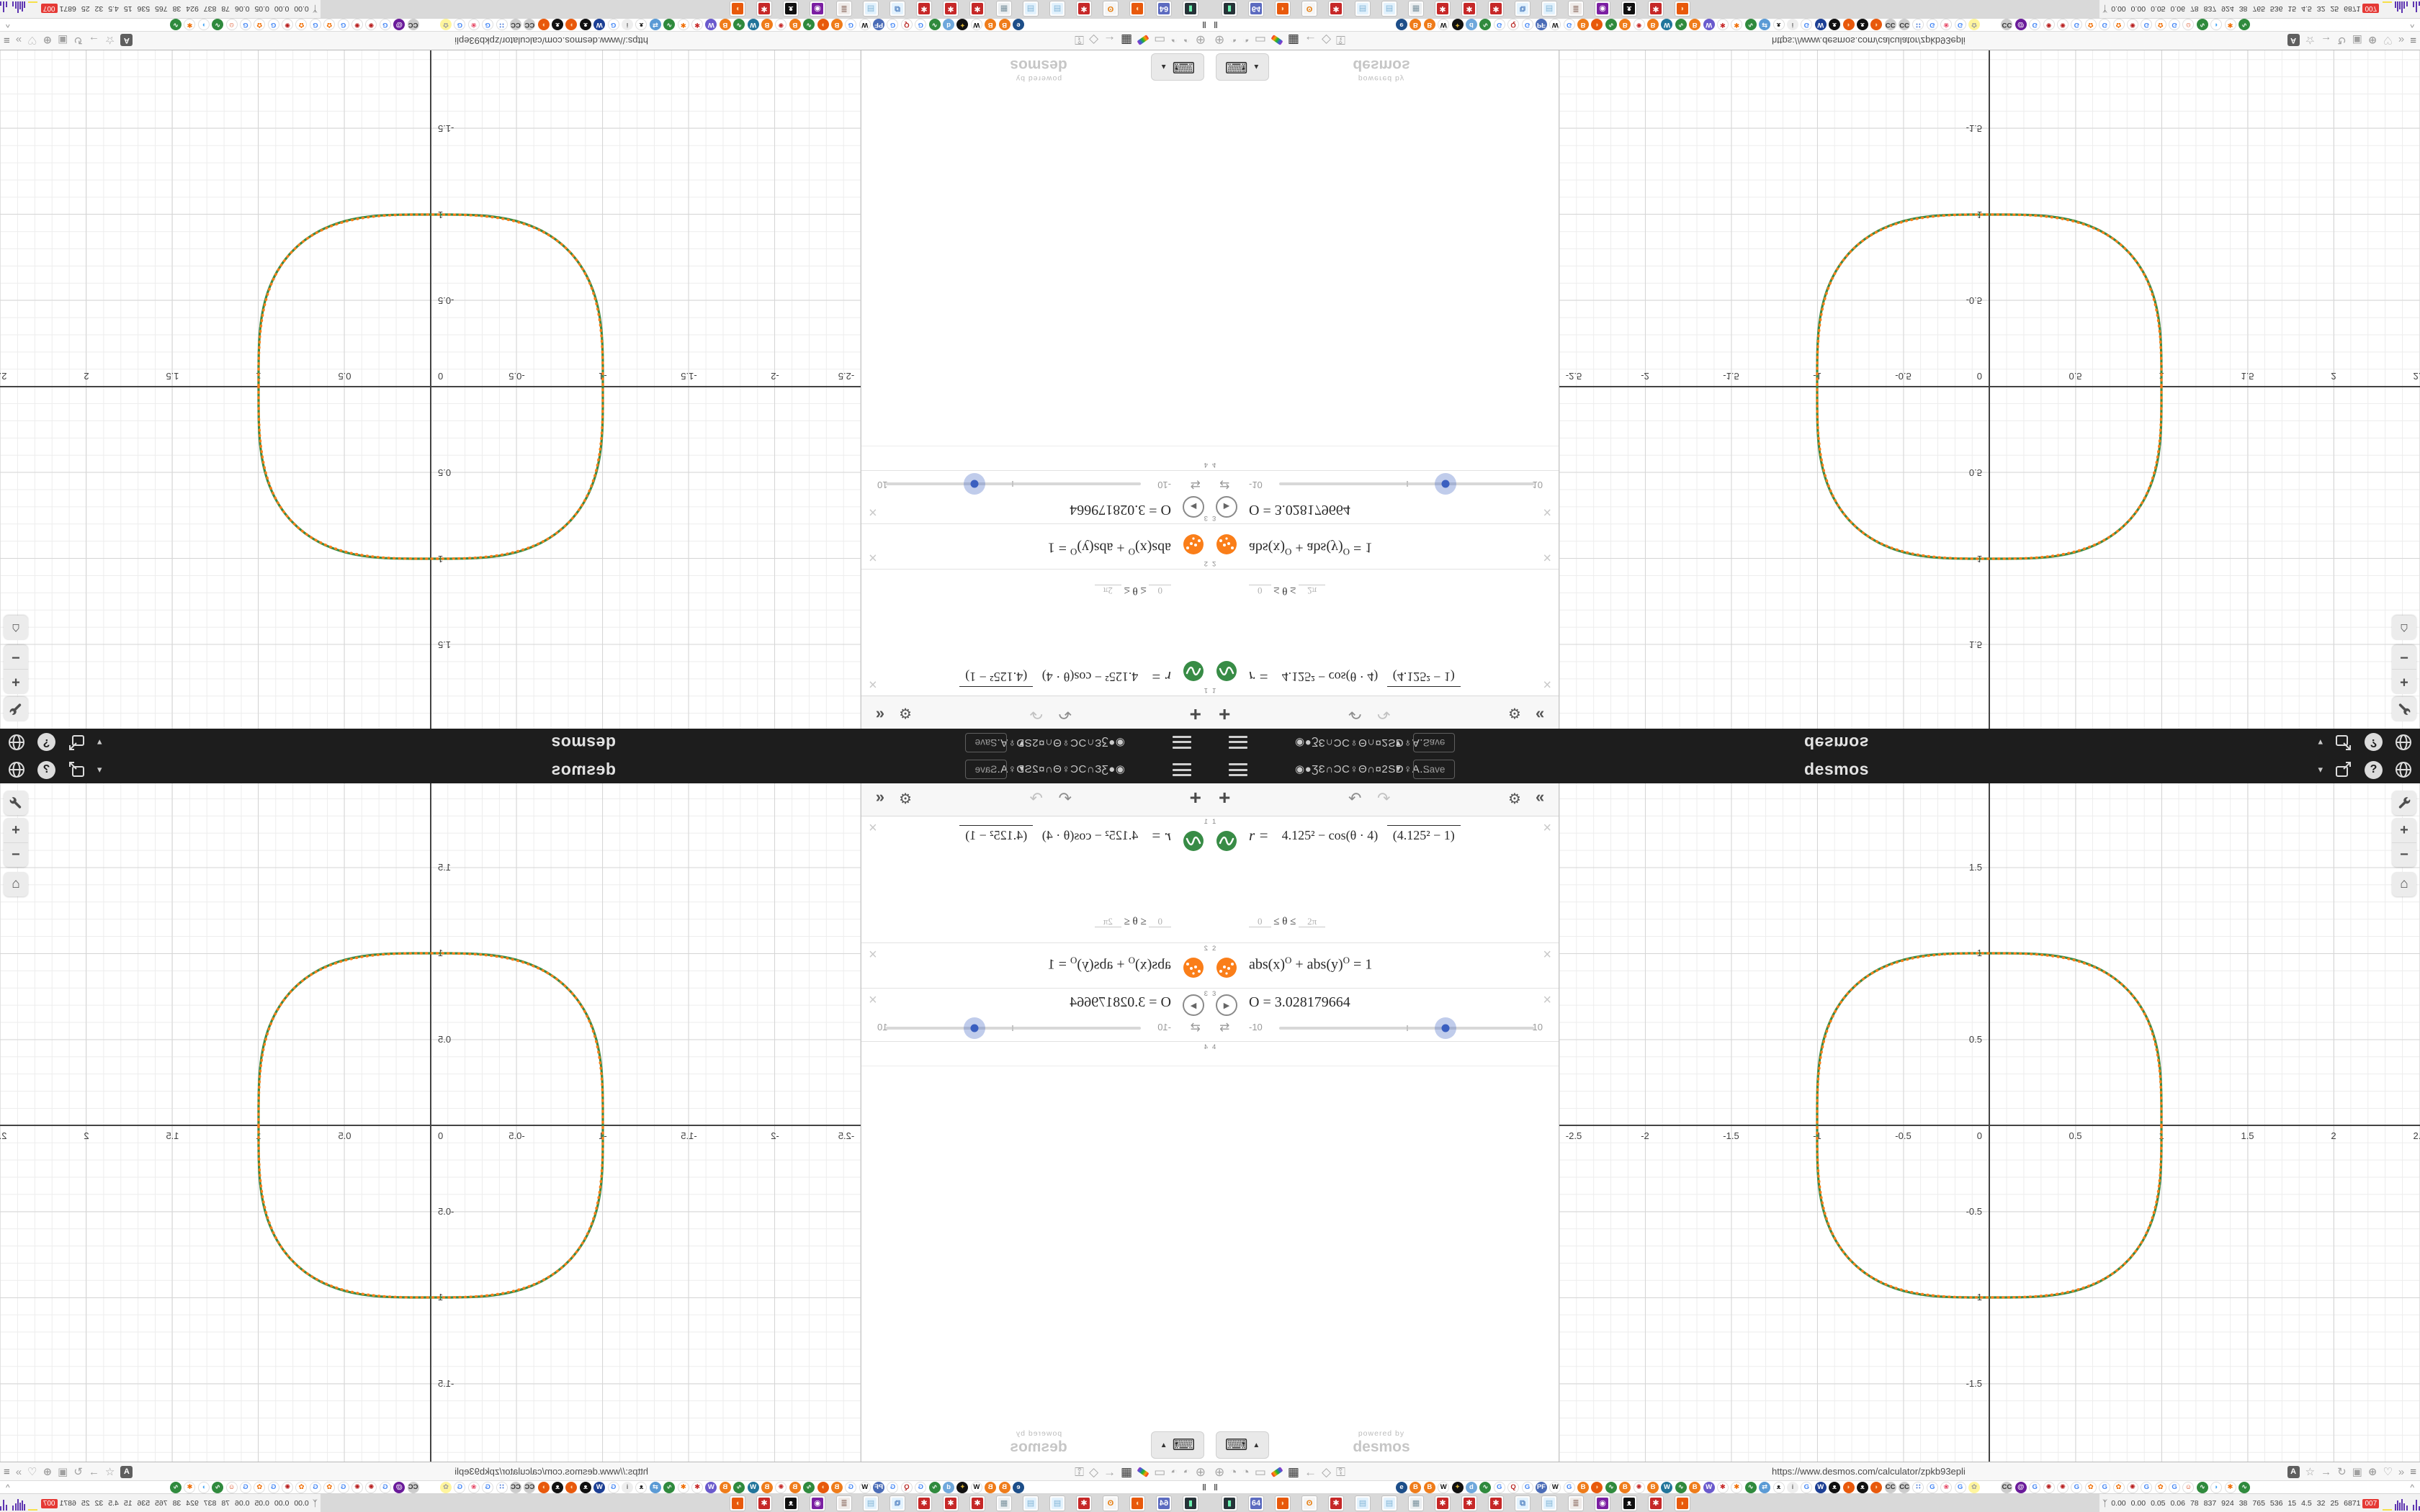  What do you see at coordinates (1177, 67) in the screenshot?
I see `keyboard-toggle-button: ⌨ ▲` at bounding box center [1177, 67].